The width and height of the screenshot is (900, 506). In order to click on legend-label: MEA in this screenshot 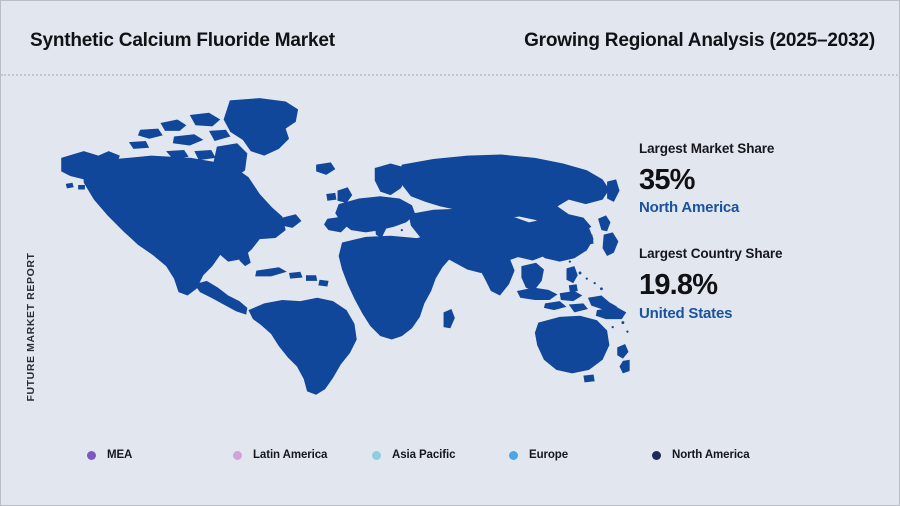, I will do `click(120, 455)`.